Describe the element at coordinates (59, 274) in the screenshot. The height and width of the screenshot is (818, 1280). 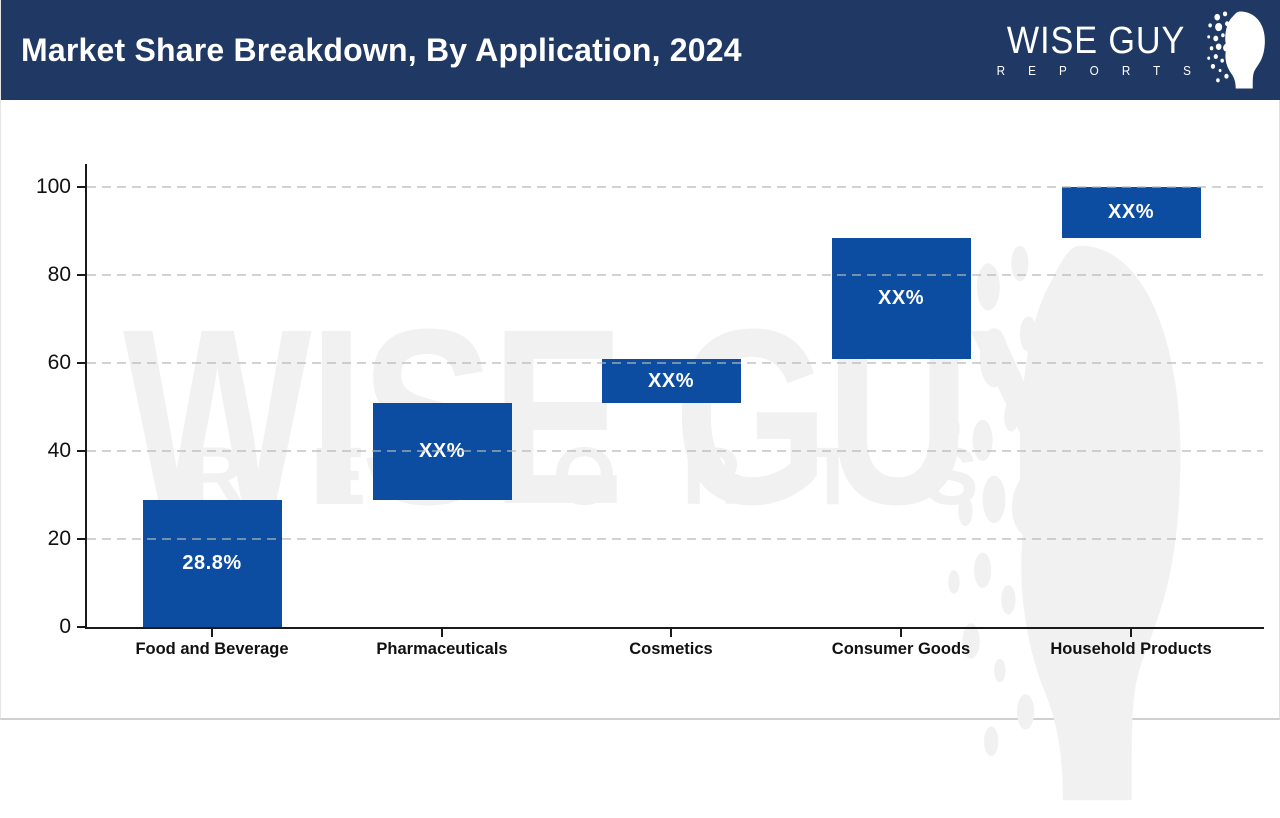
I see `y-tick-label: 80` at that location.